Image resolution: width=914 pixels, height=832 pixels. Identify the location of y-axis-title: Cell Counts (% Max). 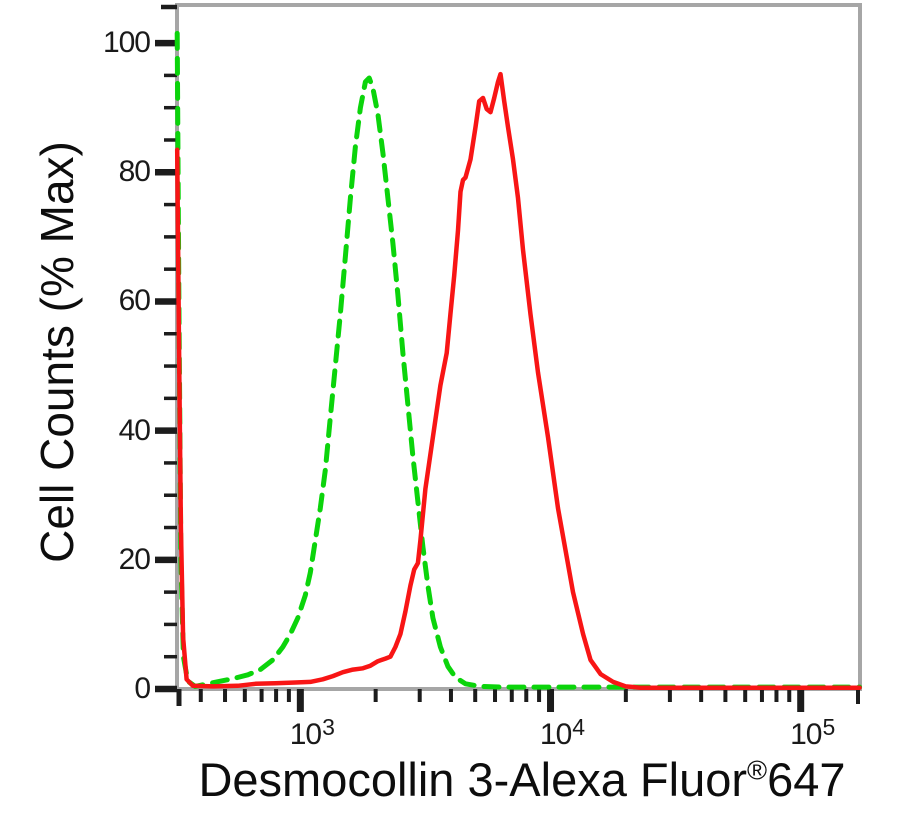
(57, 352).